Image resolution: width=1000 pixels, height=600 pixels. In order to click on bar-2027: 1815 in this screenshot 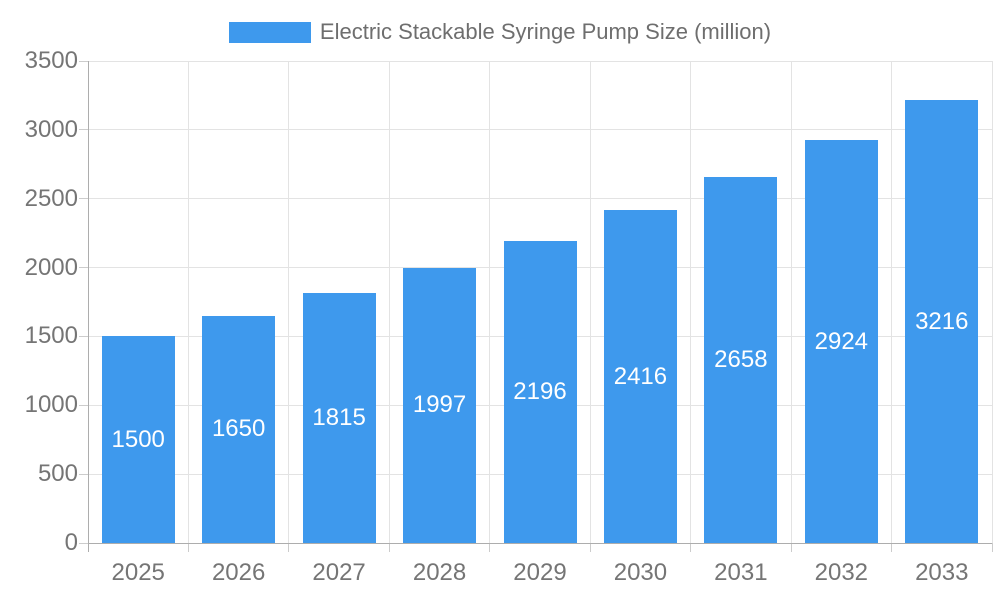, I will do `click(339, 418)`.